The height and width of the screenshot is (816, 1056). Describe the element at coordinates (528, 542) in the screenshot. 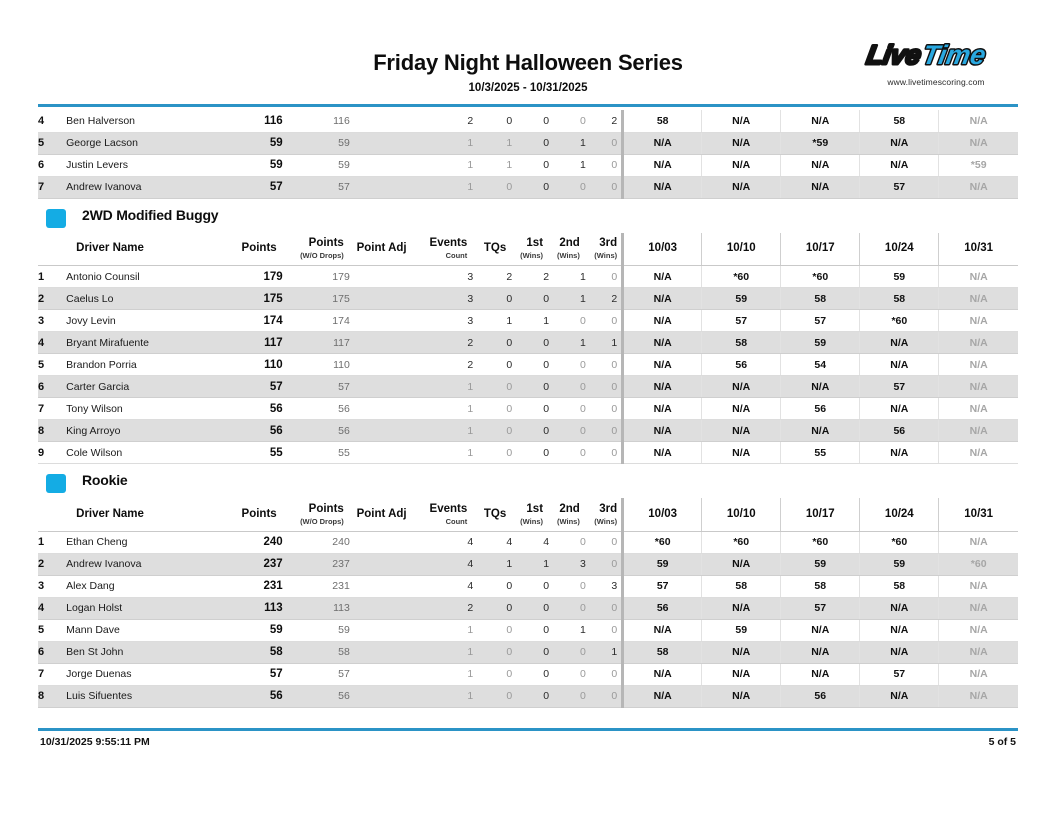

I see `table-row: 1 Ethan Cheng 240 240 4 4 4 0 0 *60 *60 *60 *60 N/A` at that location.